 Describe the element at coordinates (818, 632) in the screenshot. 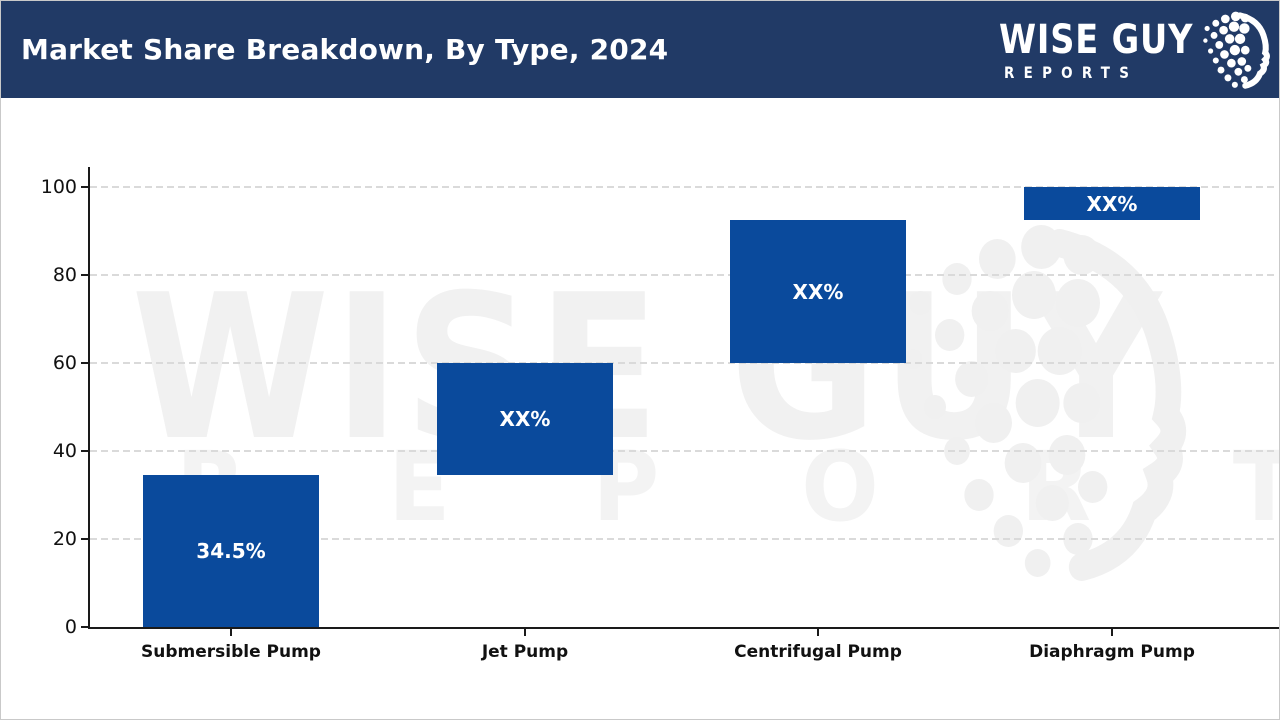

I see `x-tick-centrifugal-pump` at that location.